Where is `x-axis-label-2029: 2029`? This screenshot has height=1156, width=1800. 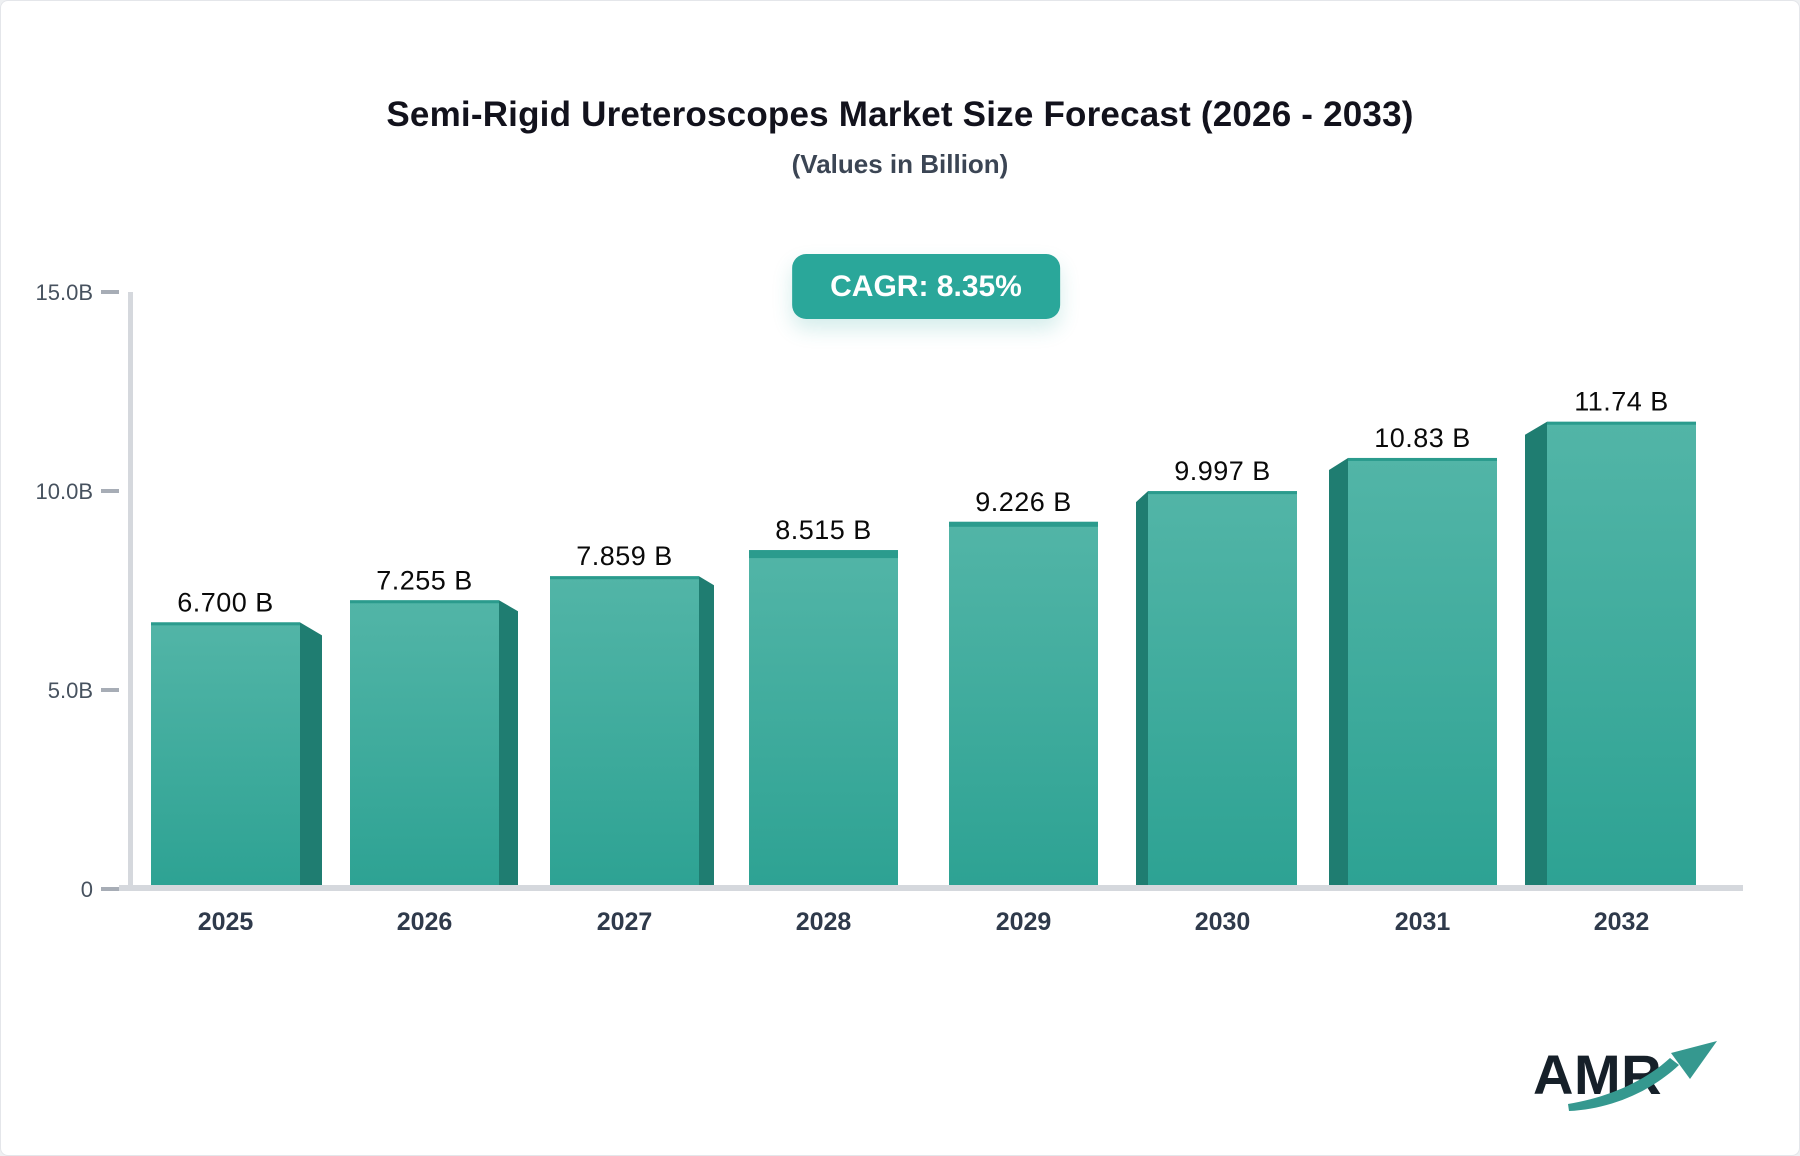 x-axis-label-2029: 2029 is located at coordinates (1024, 922).